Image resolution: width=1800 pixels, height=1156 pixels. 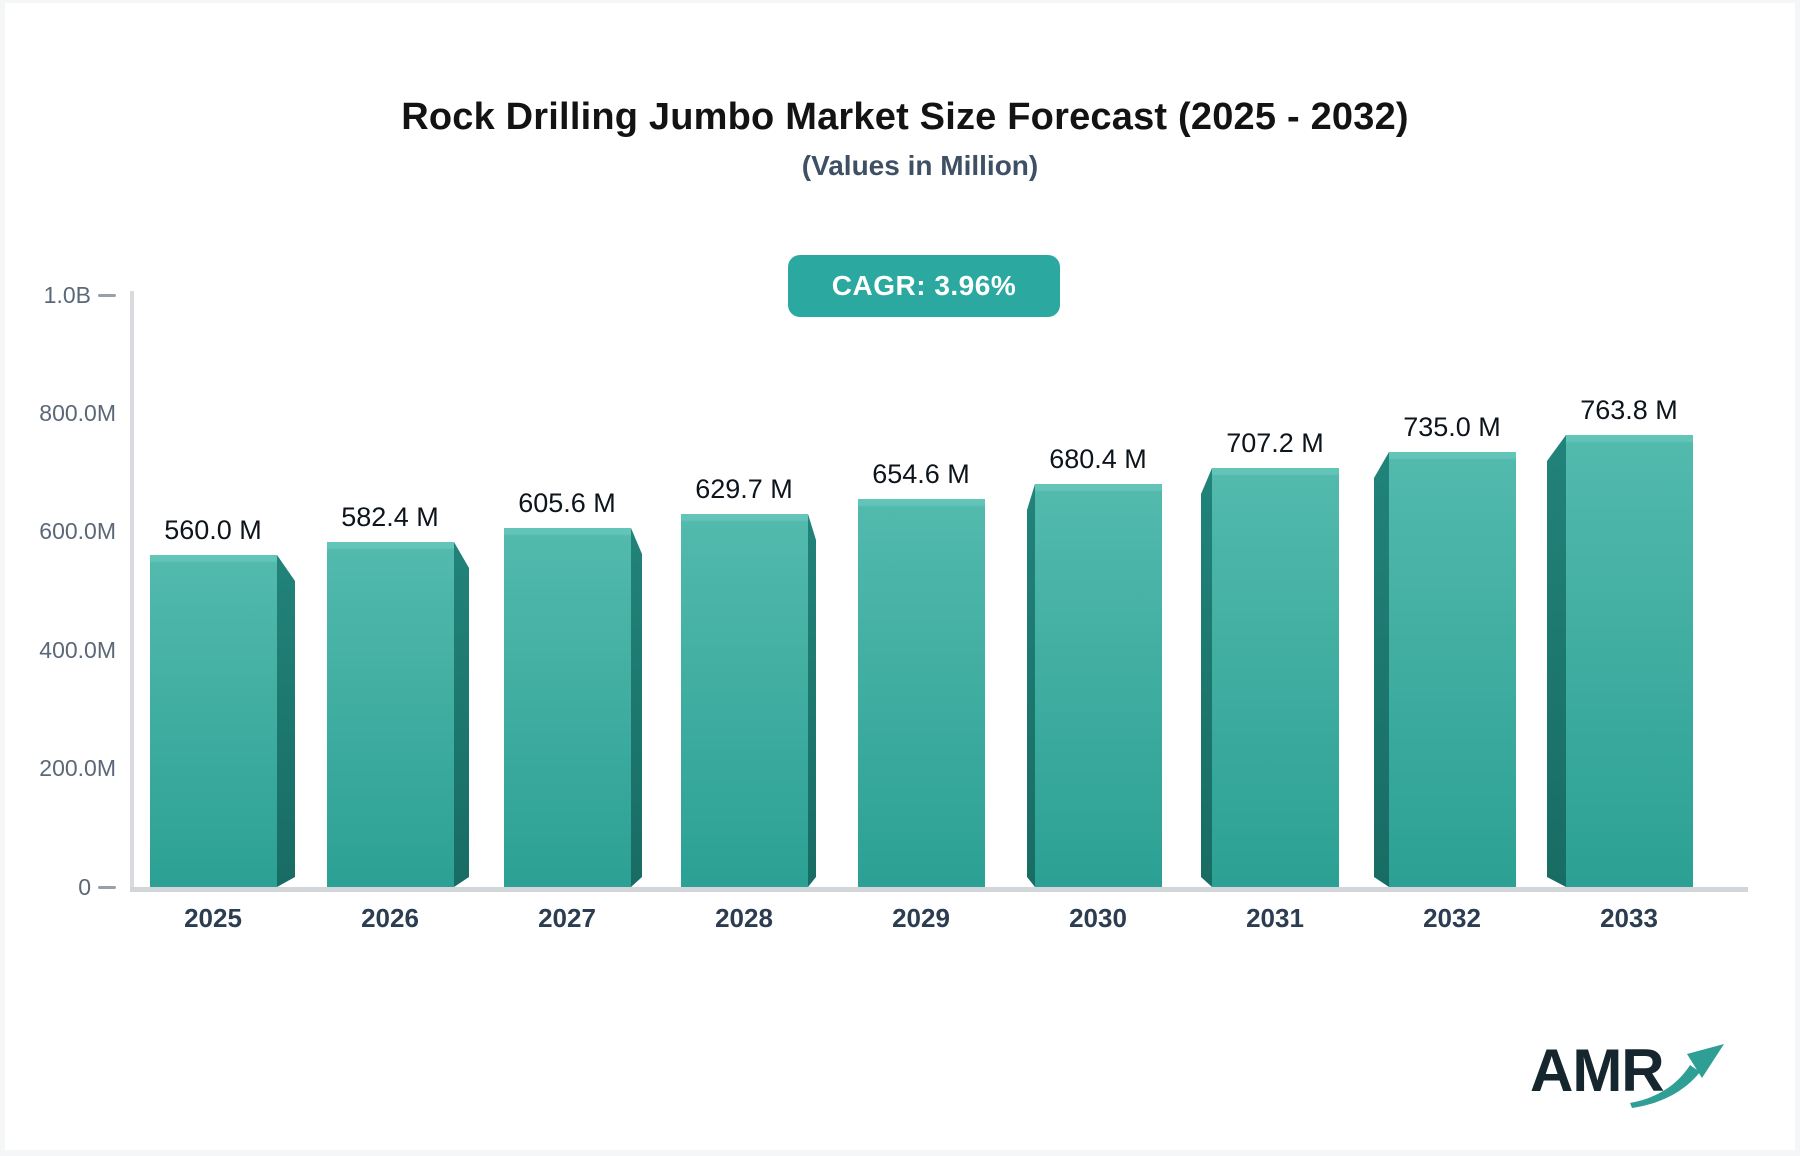 What do you see at coordinates (636, 707) in the screenshot?
I see `bar-side-2027` at bounding box center [636, 707].